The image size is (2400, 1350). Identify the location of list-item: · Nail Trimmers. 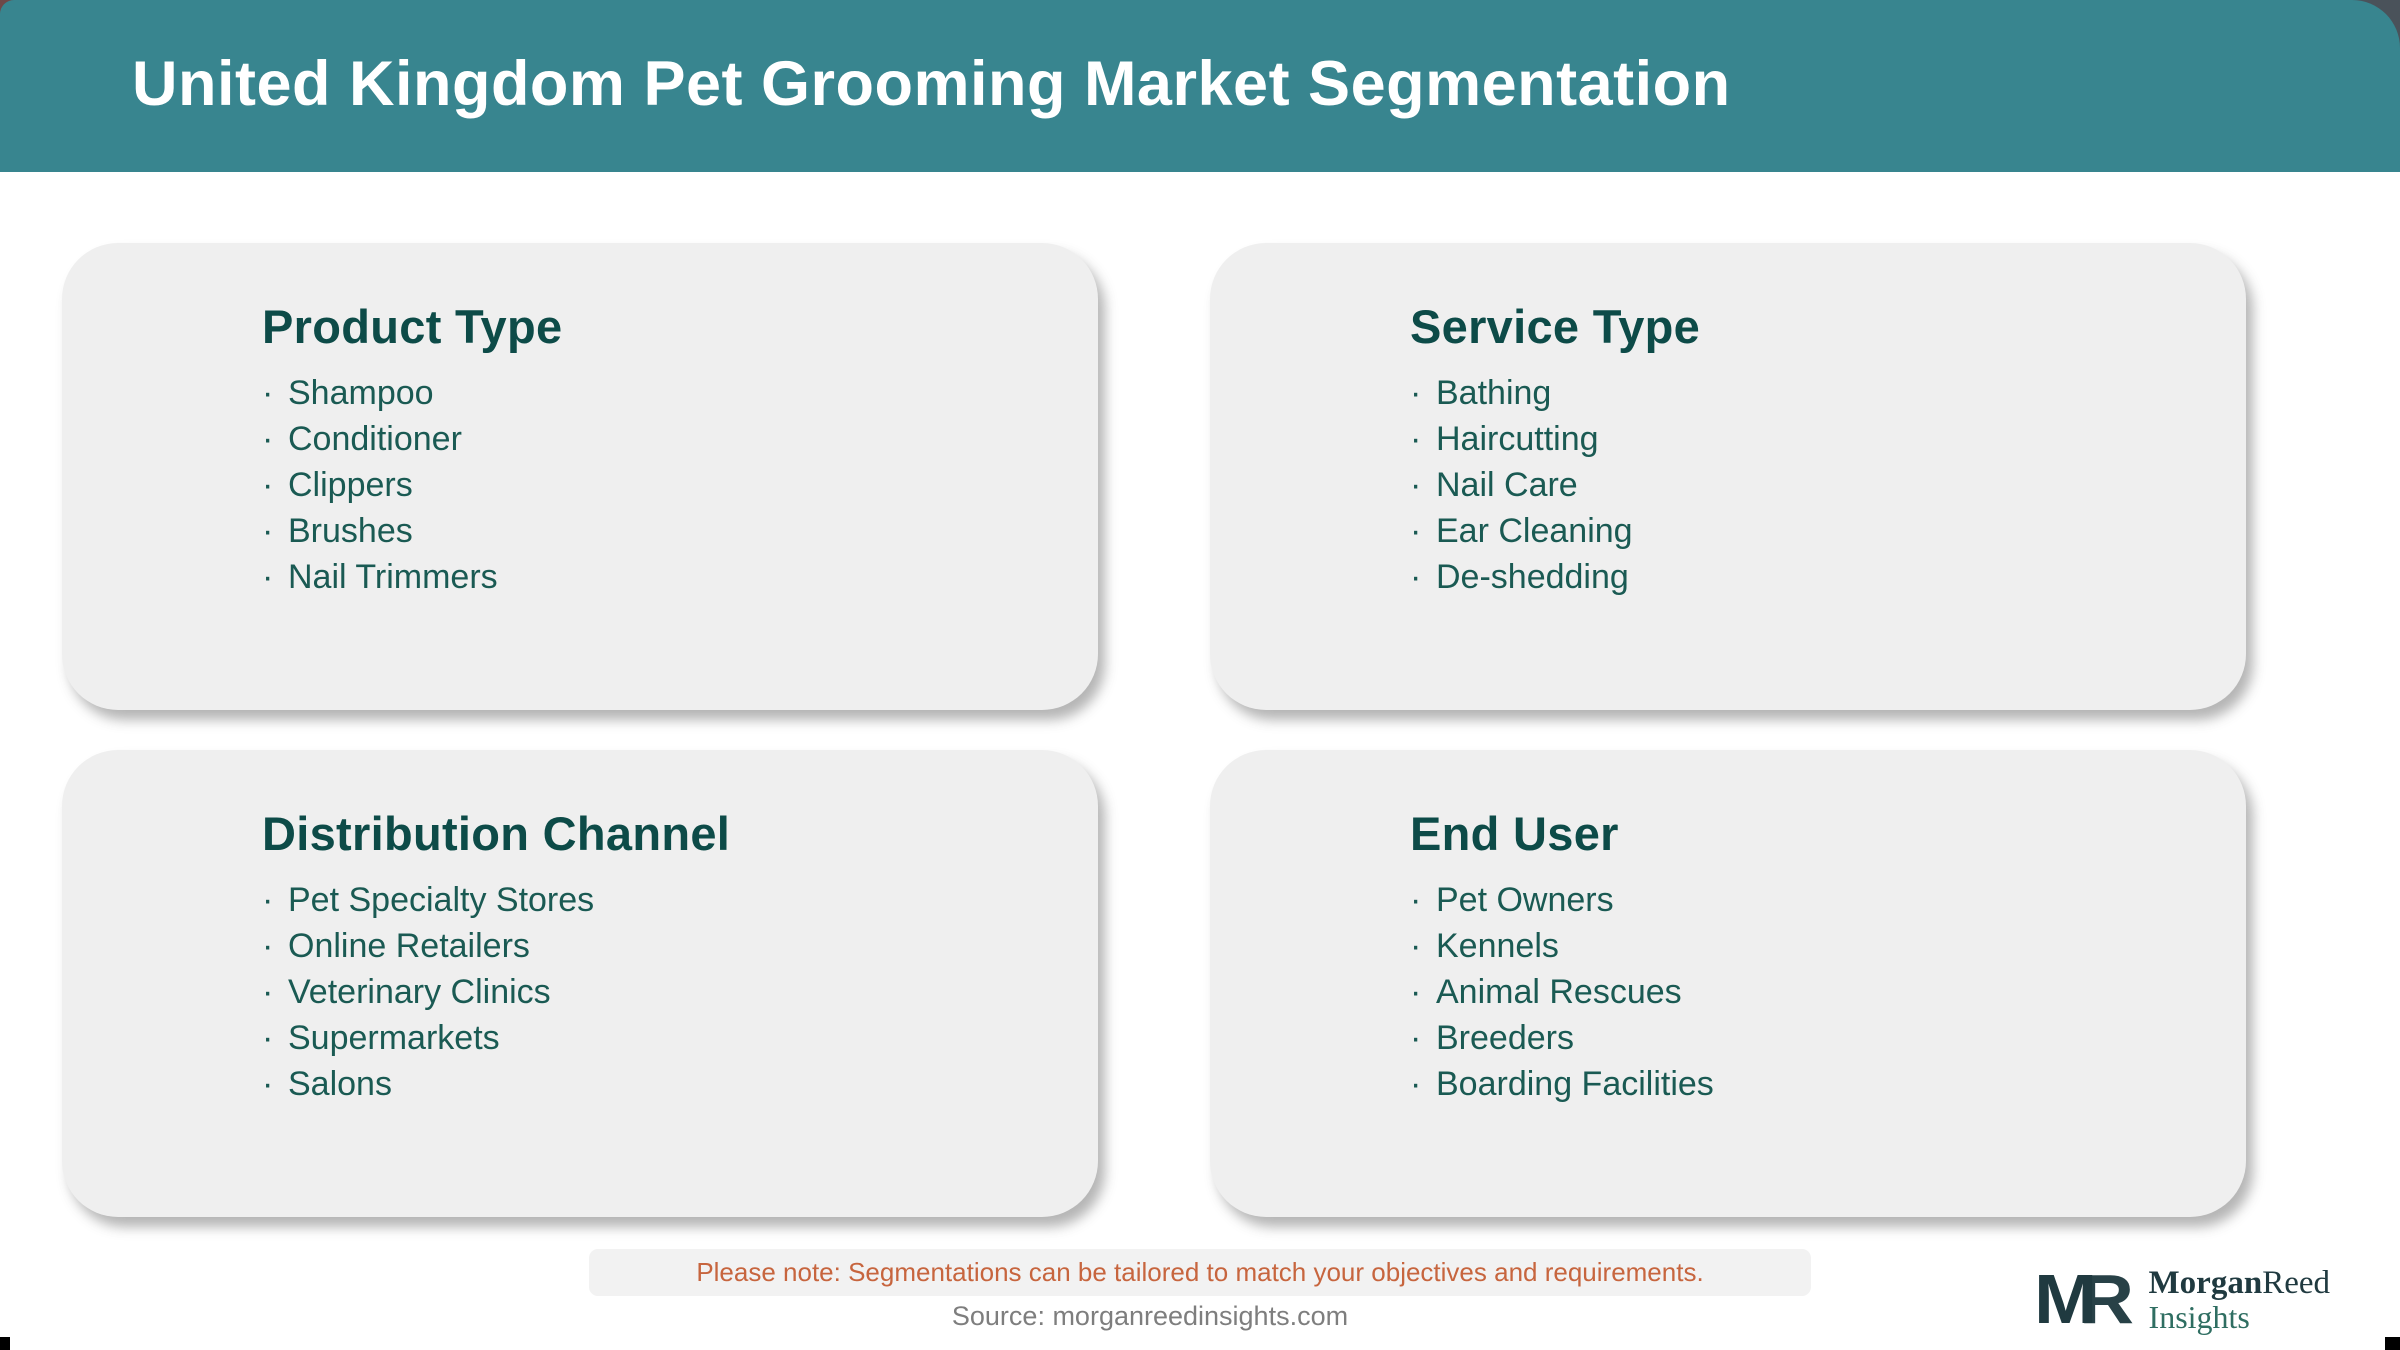
(655, 577).